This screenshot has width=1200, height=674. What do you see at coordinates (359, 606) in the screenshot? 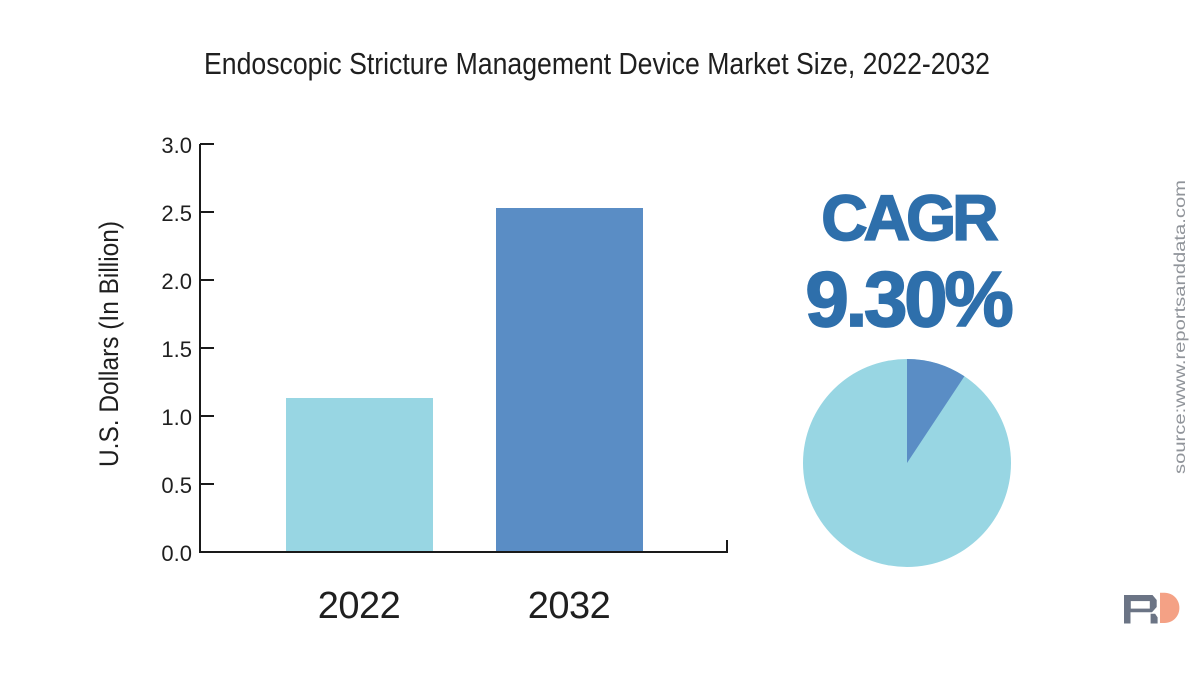
I see `svg-text: 2022` at bounding box center [359, 606].